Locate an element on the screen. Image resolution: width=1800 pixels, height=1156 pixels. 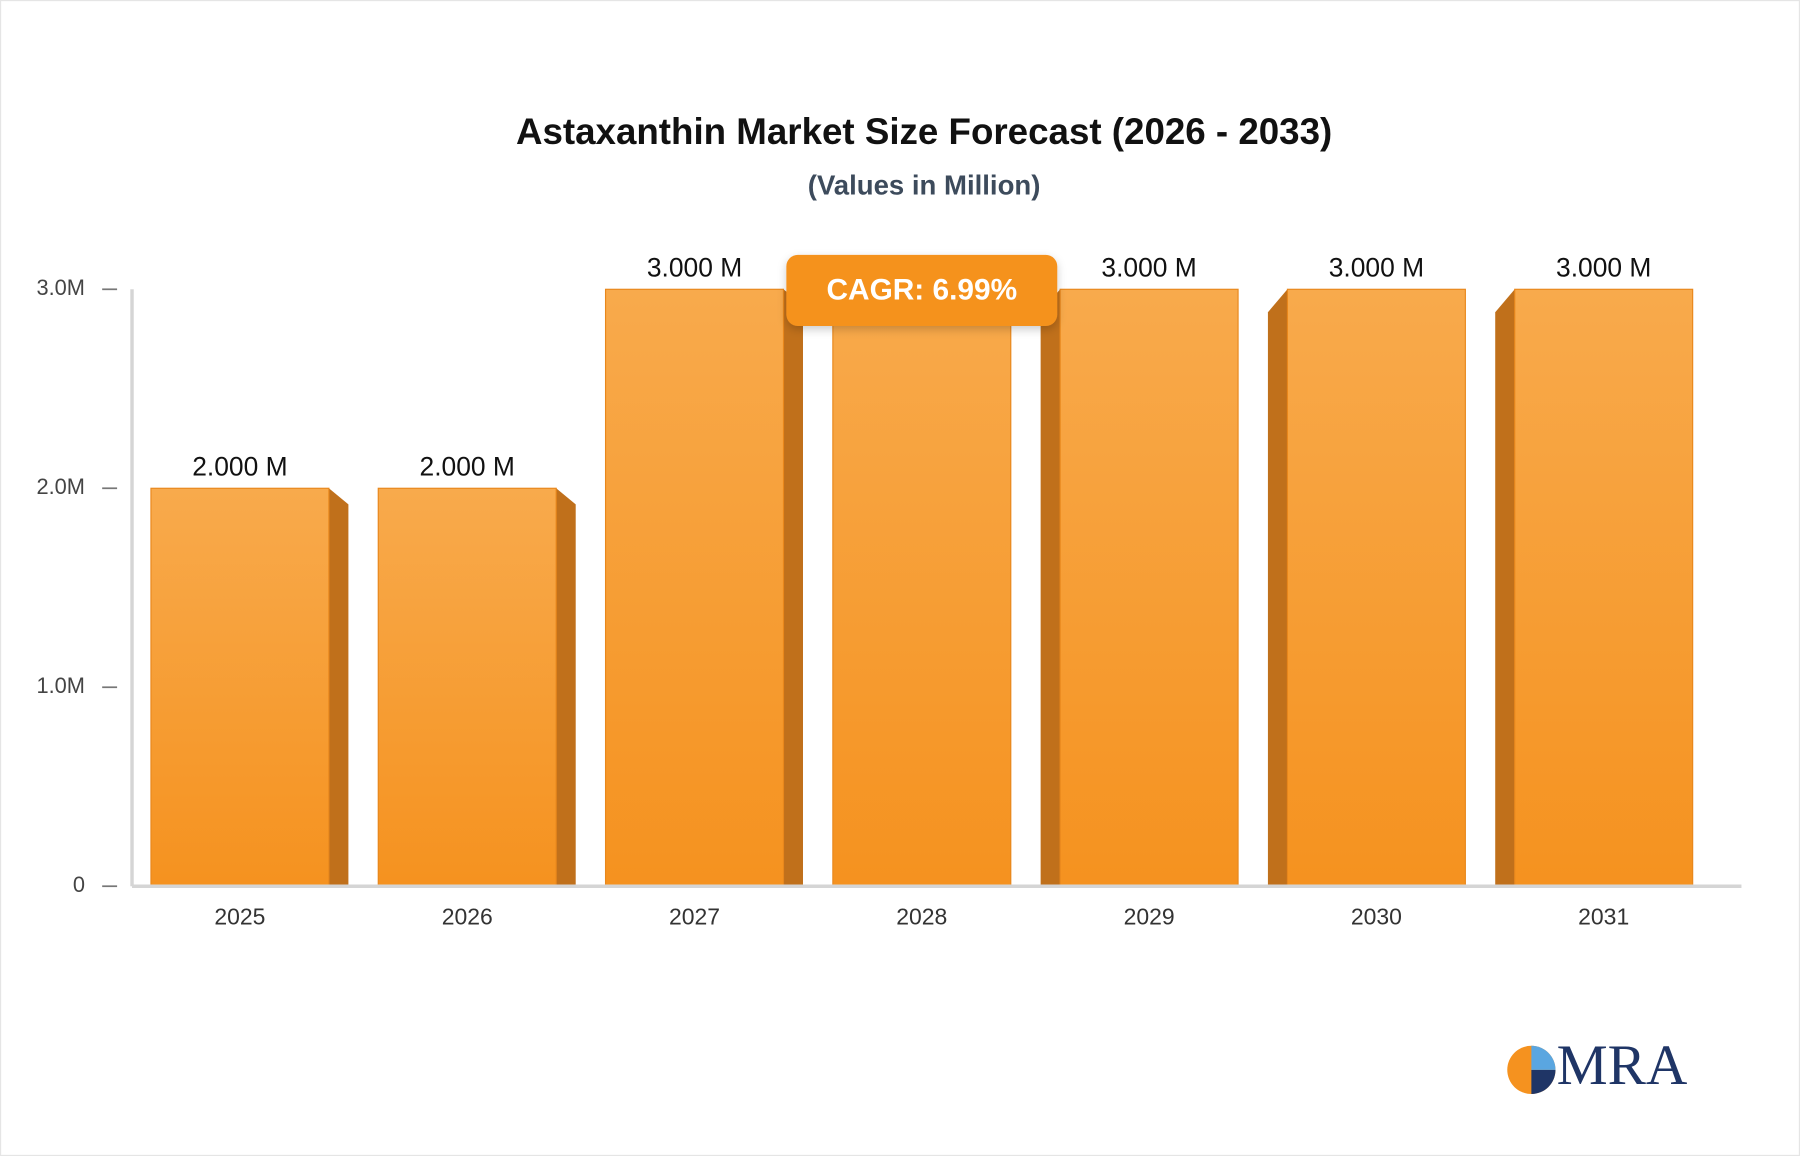
logo-text: MRA is located at coordinates (1622, 1065).